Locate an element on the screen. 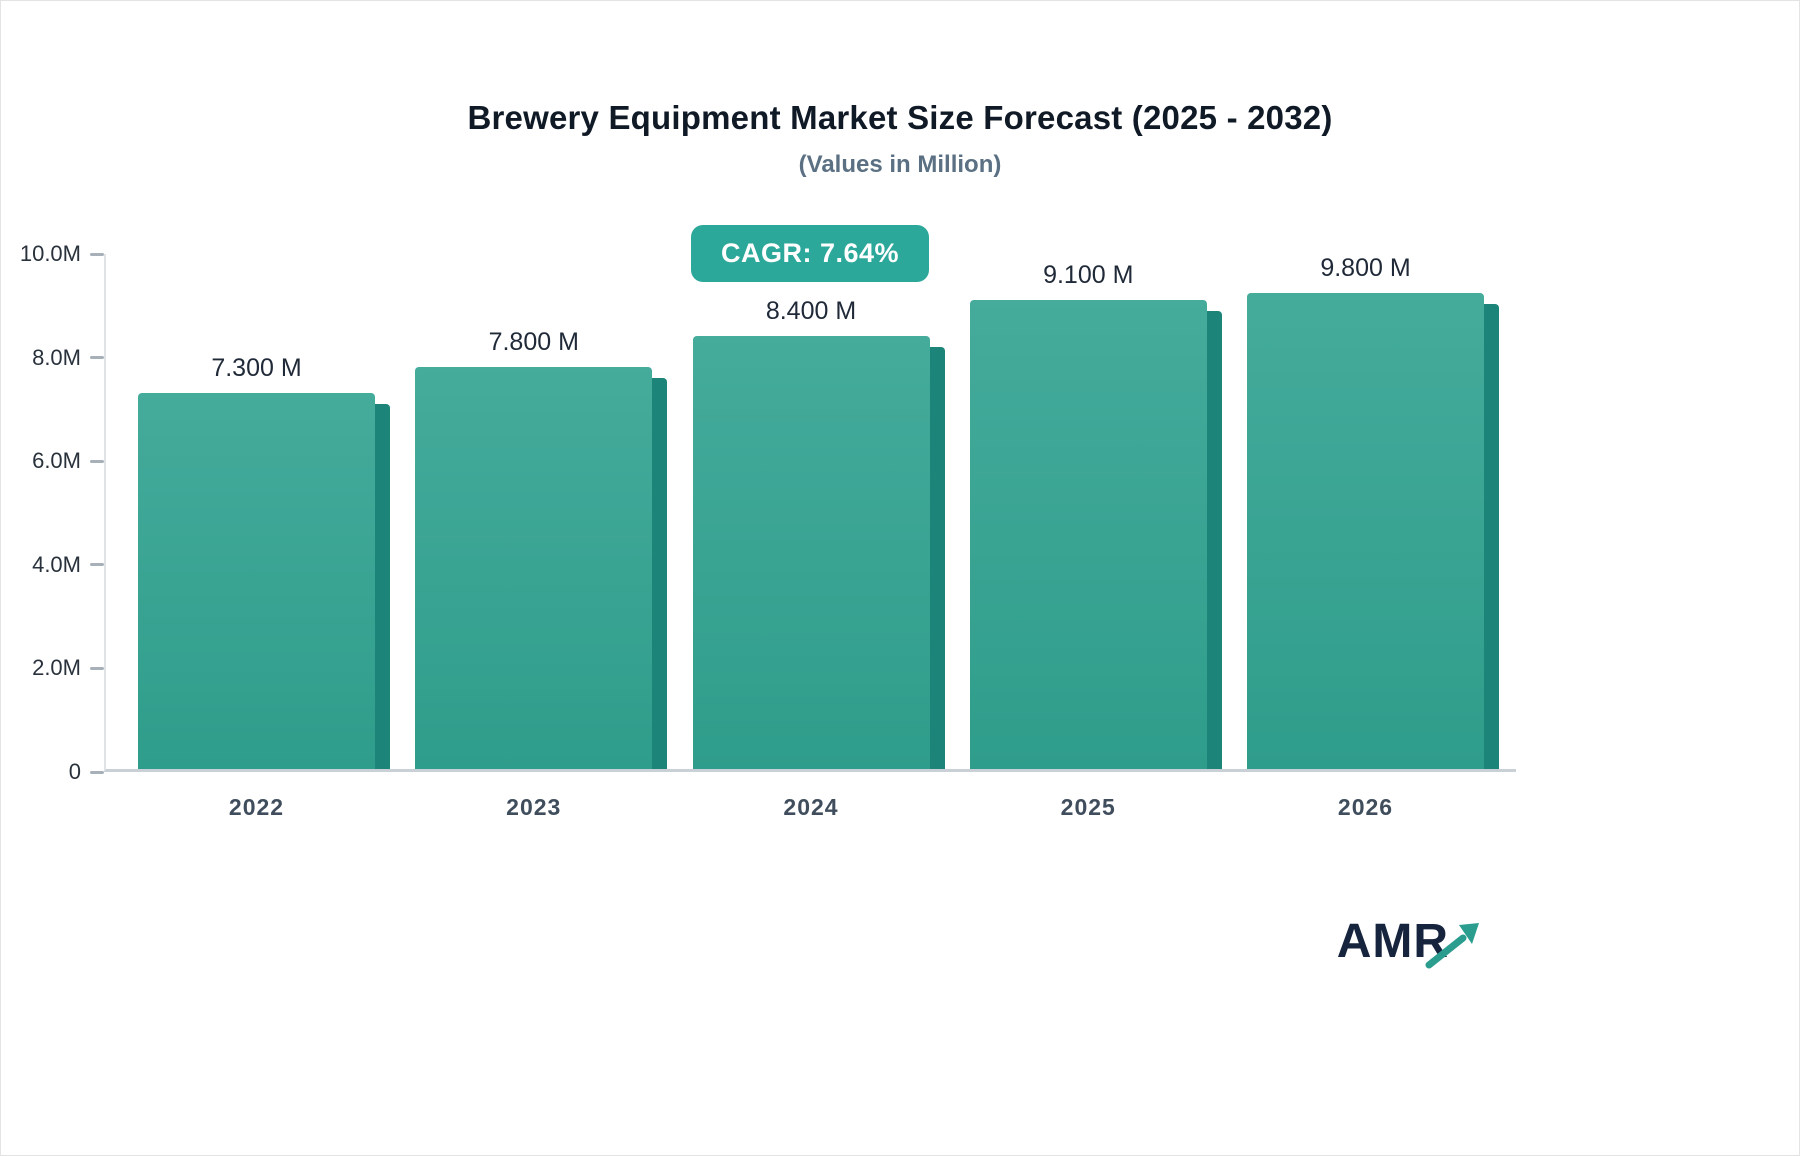 The height and width of the screenshot is (1156, 1800). y-tick: 0 is located at coordinates (86, 772).